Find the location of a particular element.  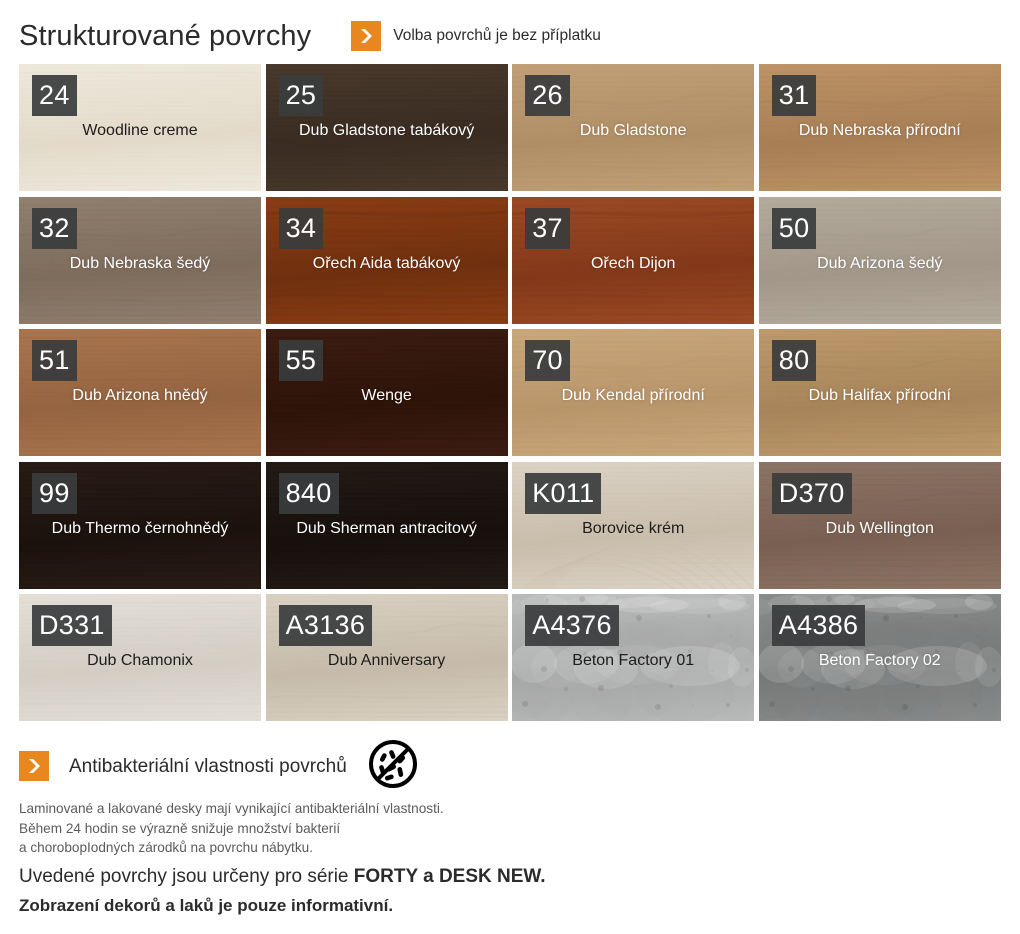

surface-swatch: D331 Dub Chamonix is located at coordinates (140, 657).